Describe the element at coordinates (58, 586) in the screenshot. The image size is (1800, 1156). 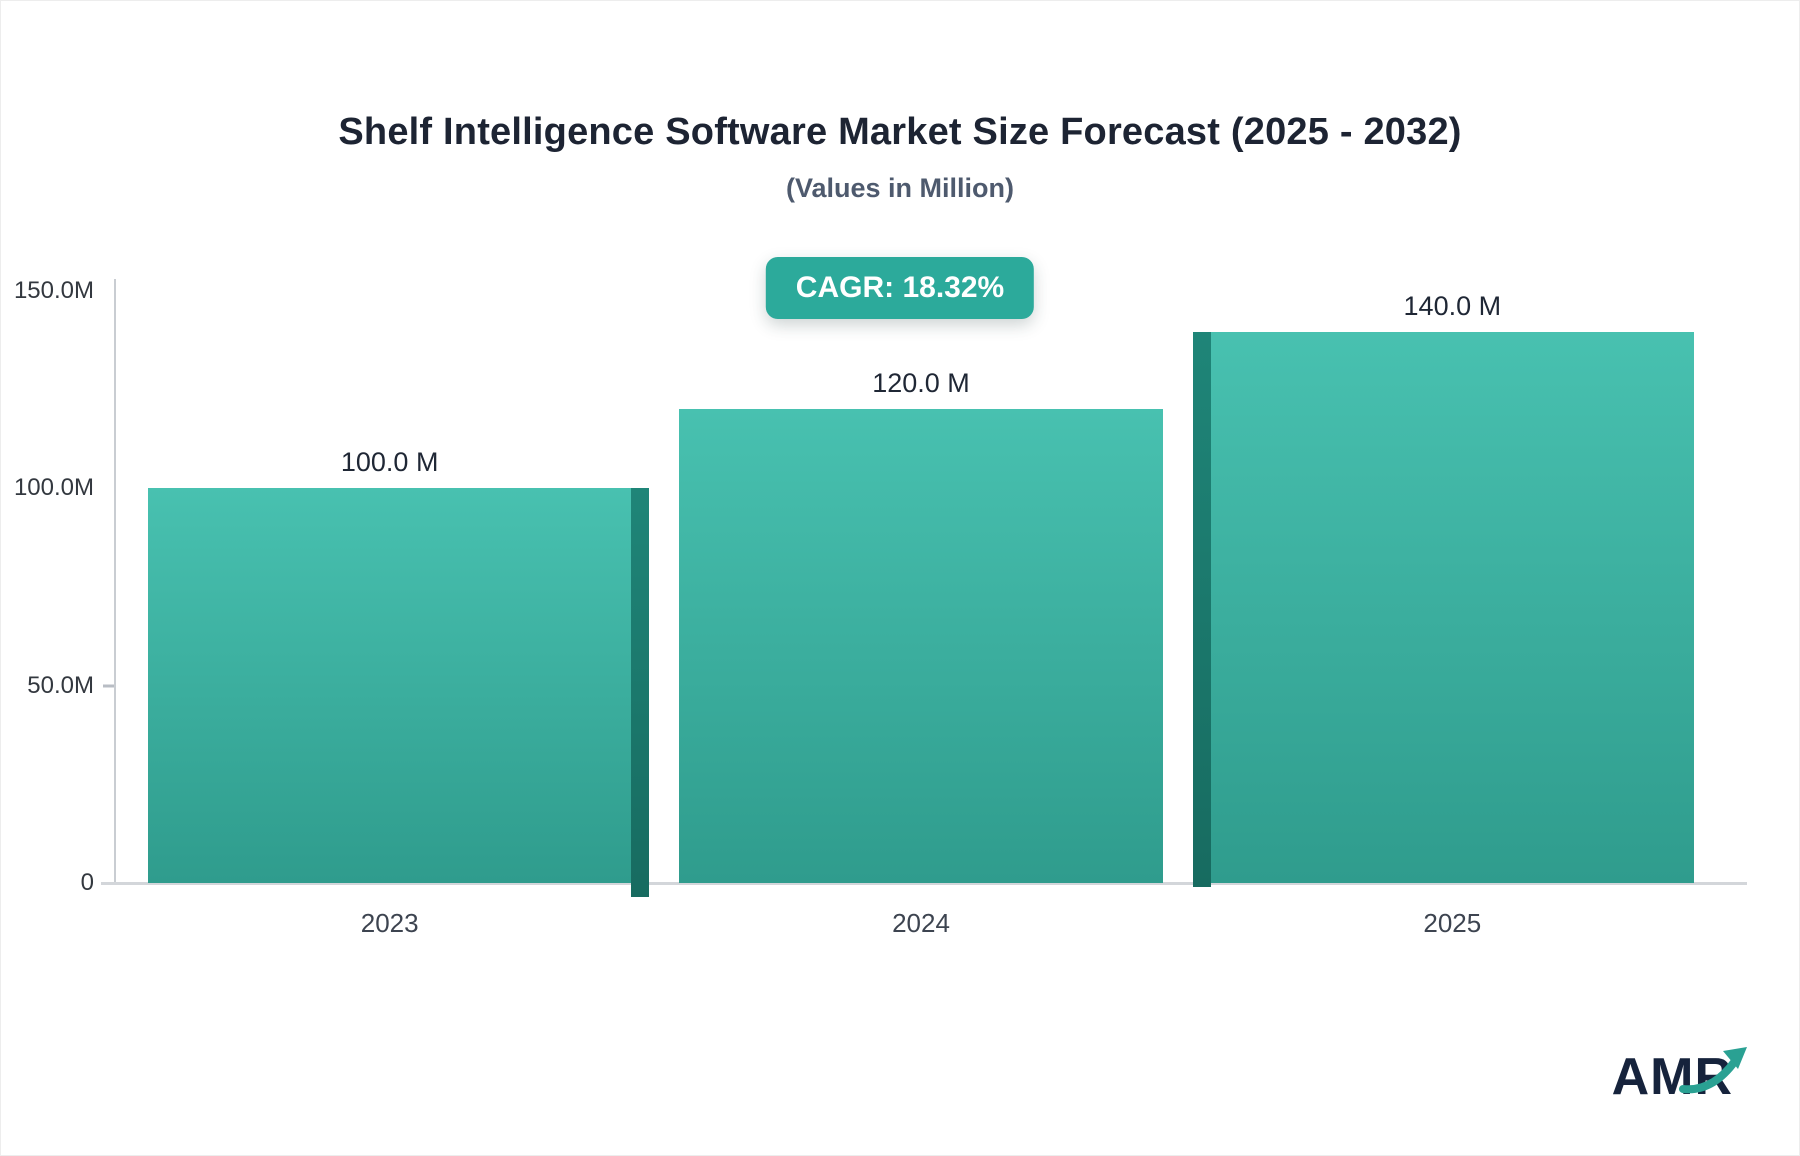
I see `y-axis: 0 50.0M 100.0M 150.0M` at that location.